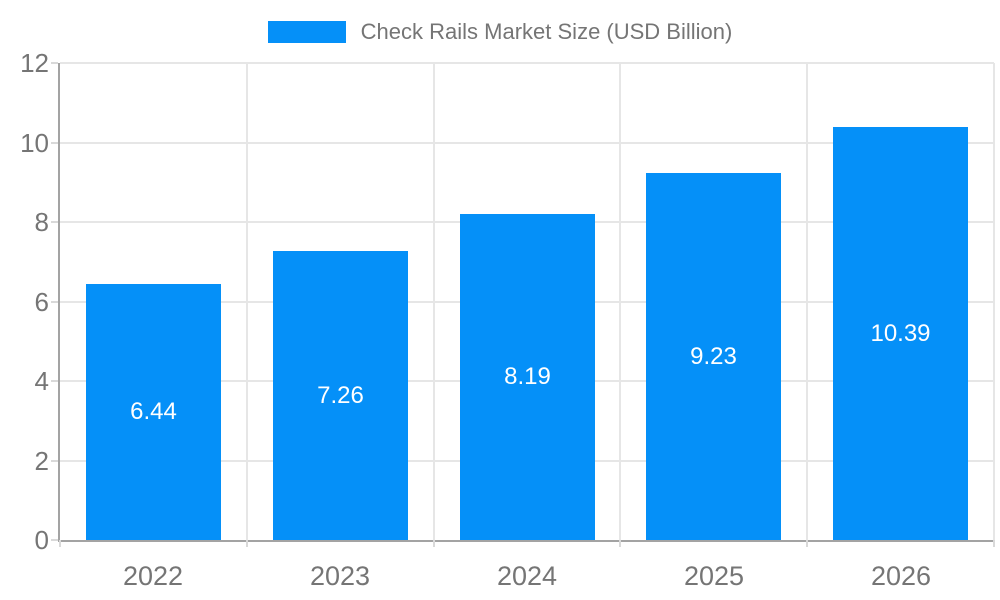  I want to click on bar-value-label: 9.23, so click(713, 356).